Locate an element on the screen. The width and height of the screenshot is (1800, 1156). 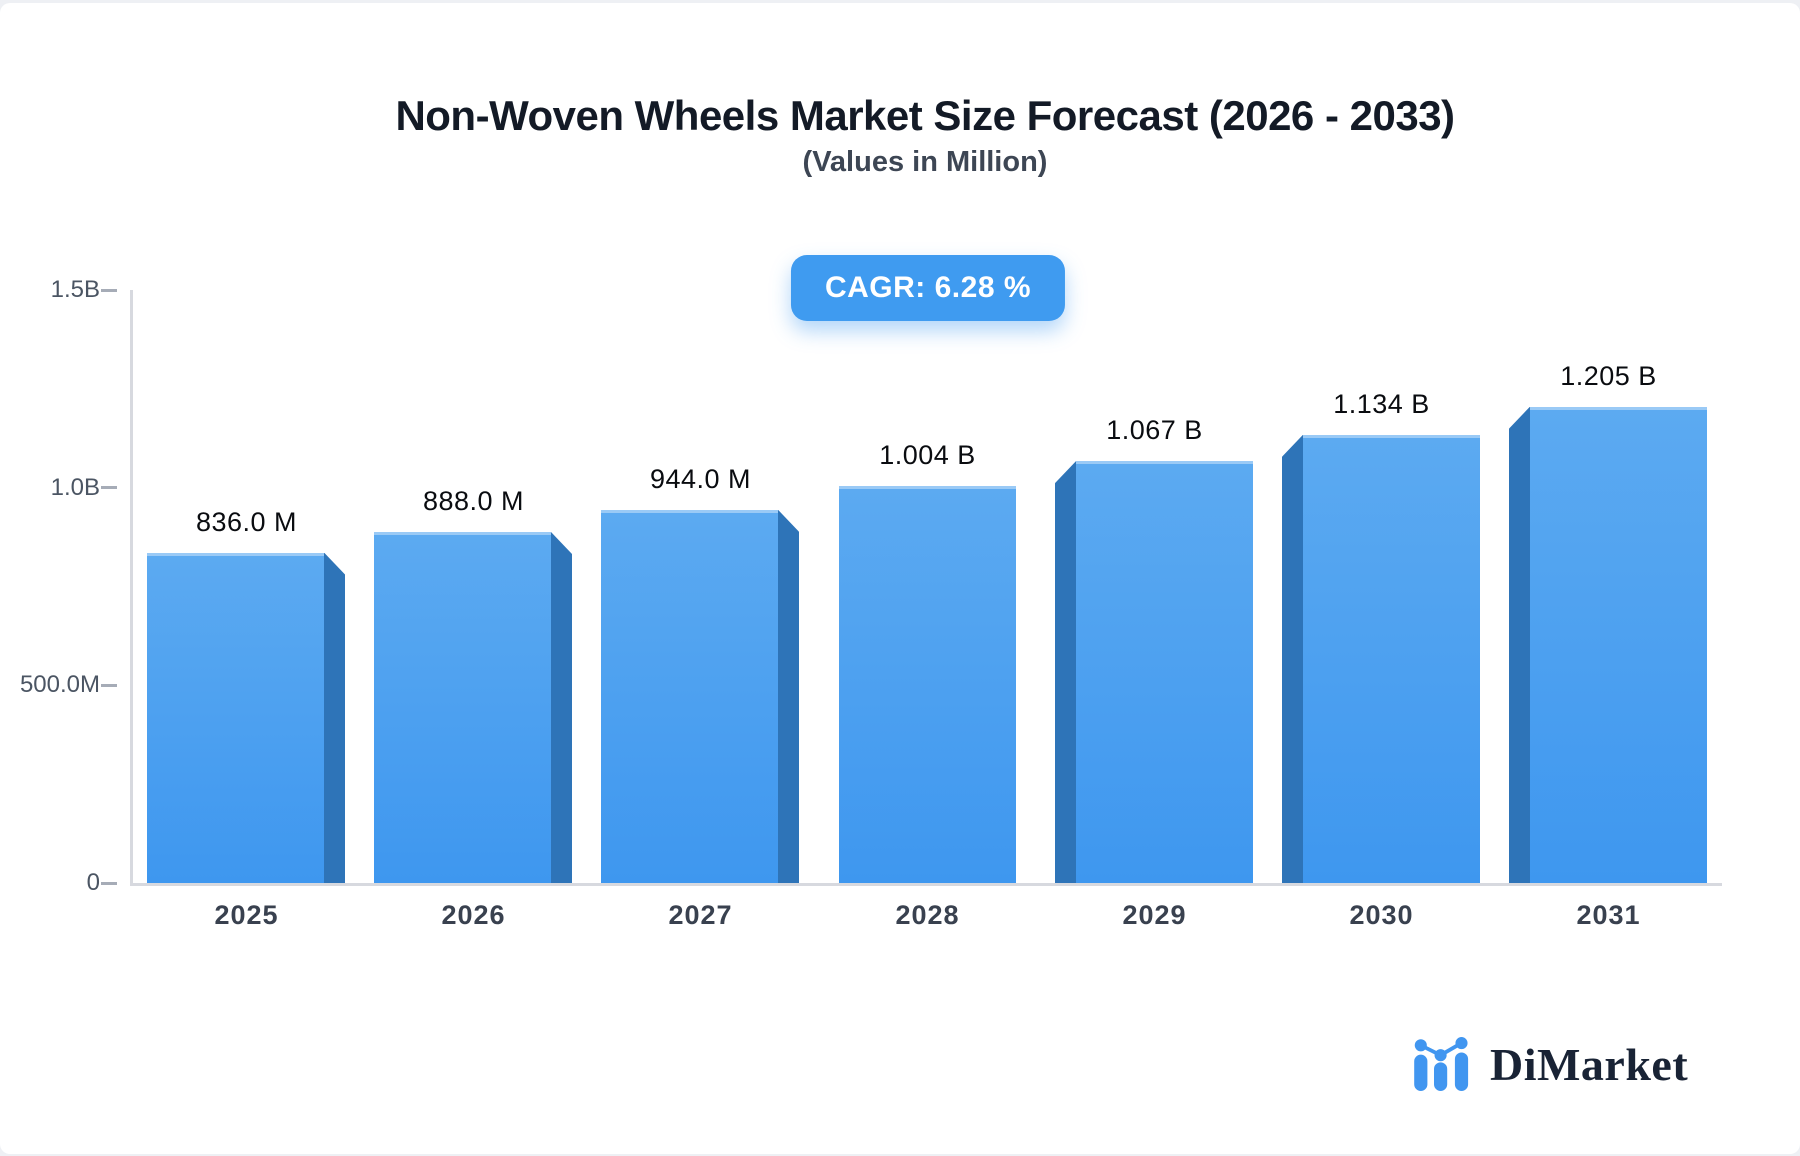
cagr-badge: CAGR: 6.28 % is located at coordinates (928, 288).